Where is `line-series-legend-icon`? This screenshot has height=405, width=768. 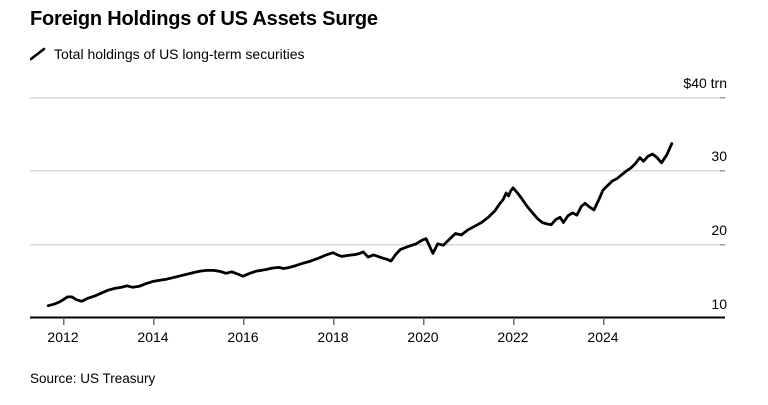 line-series-legend-icon is located at coordinates (38, 54).